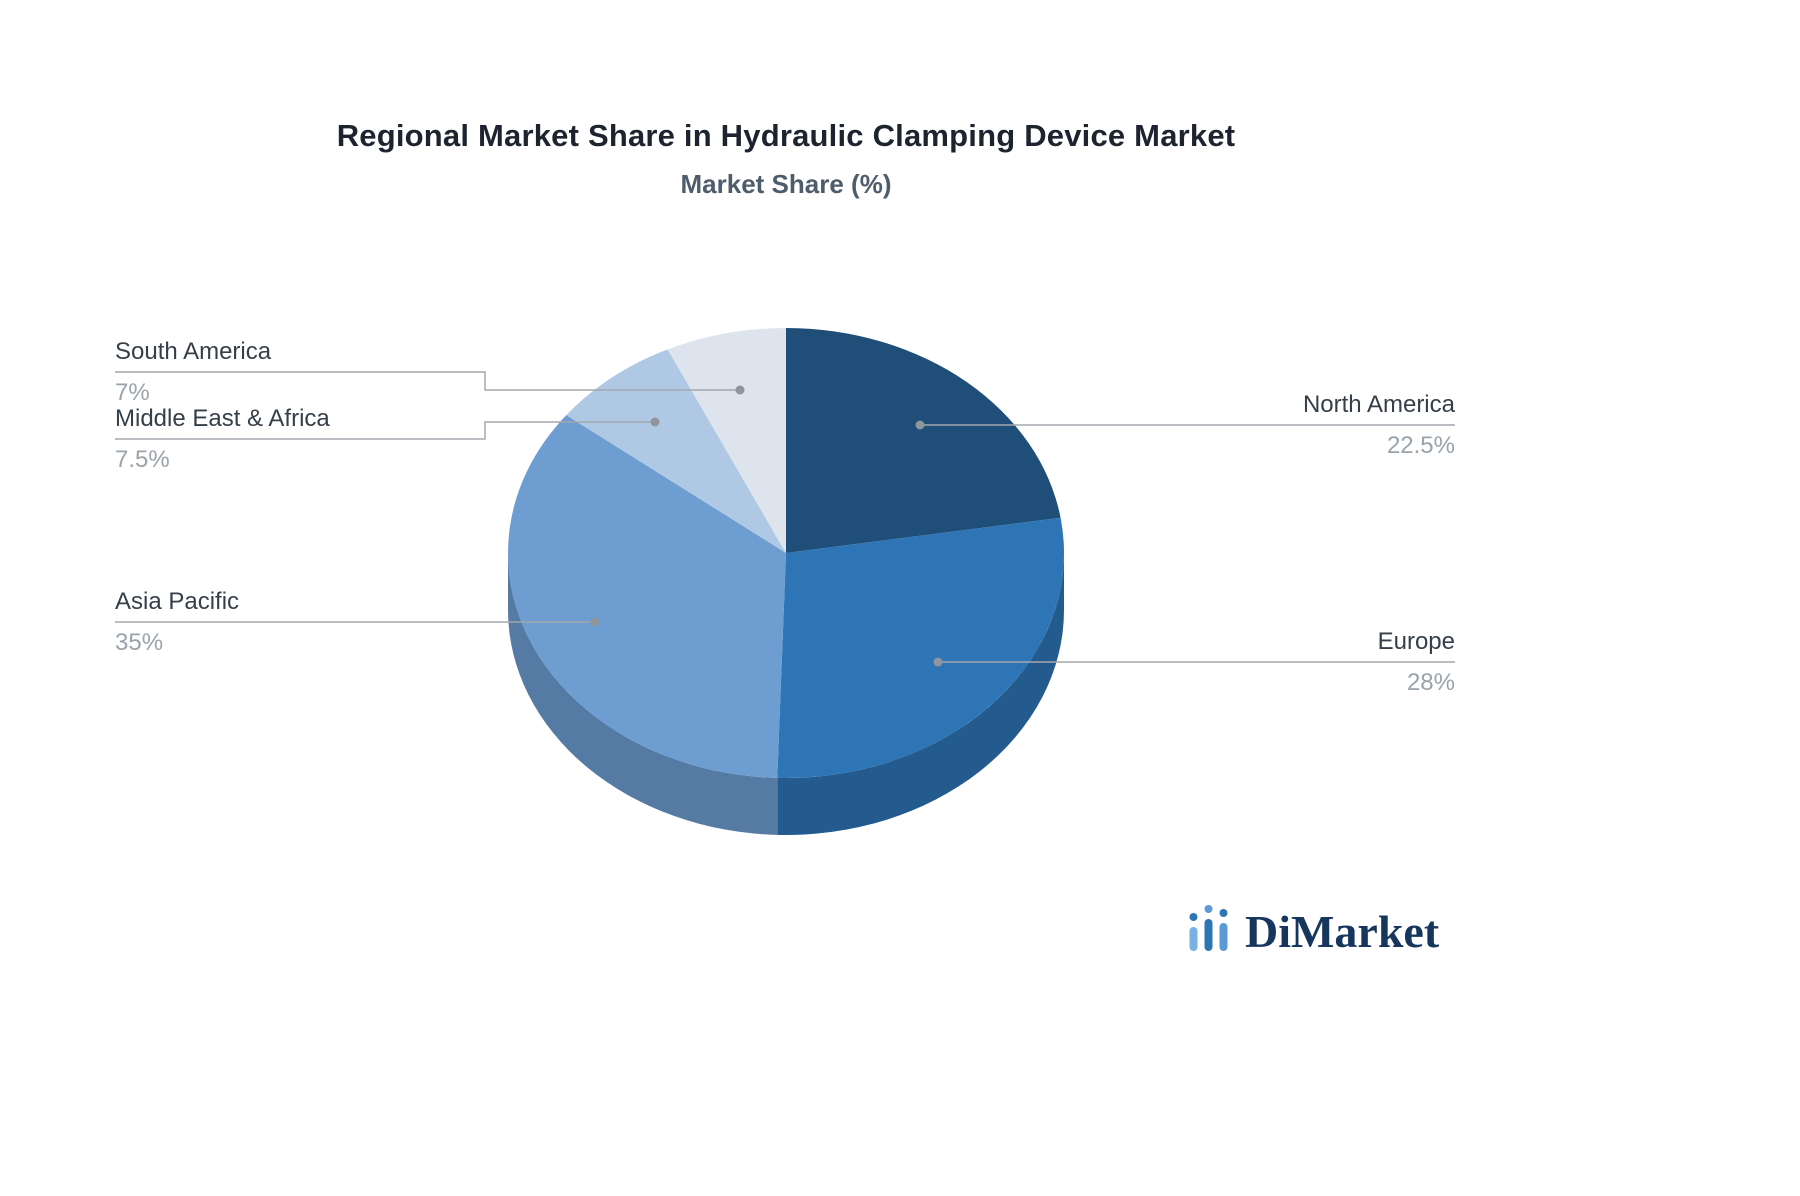 The height and width of the screenshot is (1196, 1800). I want to click on logo-bars-icon, so click(1208, 928).